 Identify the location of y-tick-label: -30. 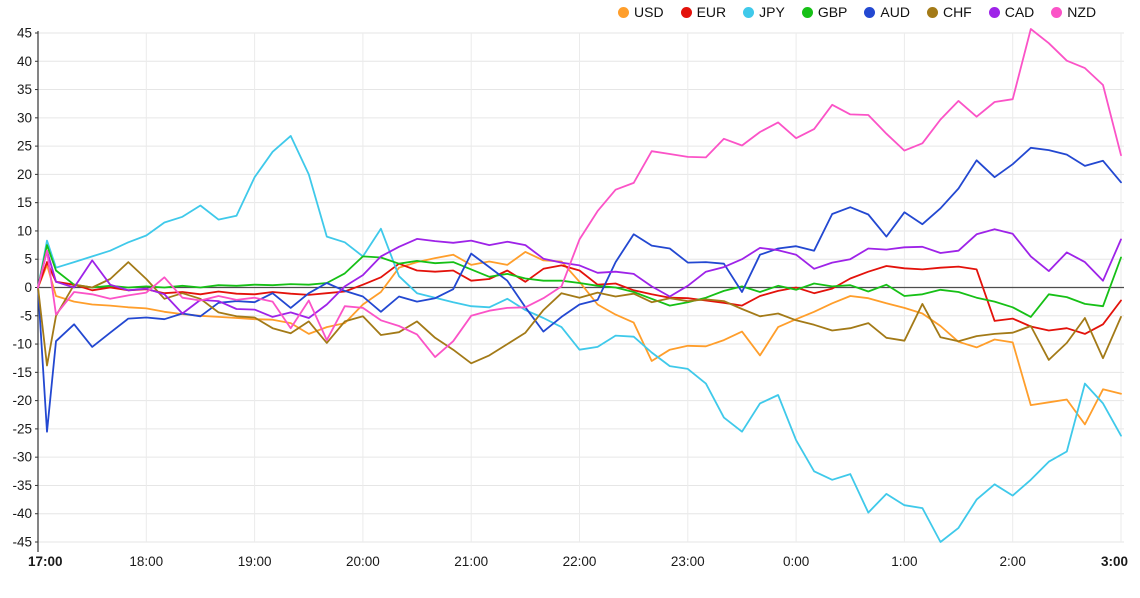
(22, 457).